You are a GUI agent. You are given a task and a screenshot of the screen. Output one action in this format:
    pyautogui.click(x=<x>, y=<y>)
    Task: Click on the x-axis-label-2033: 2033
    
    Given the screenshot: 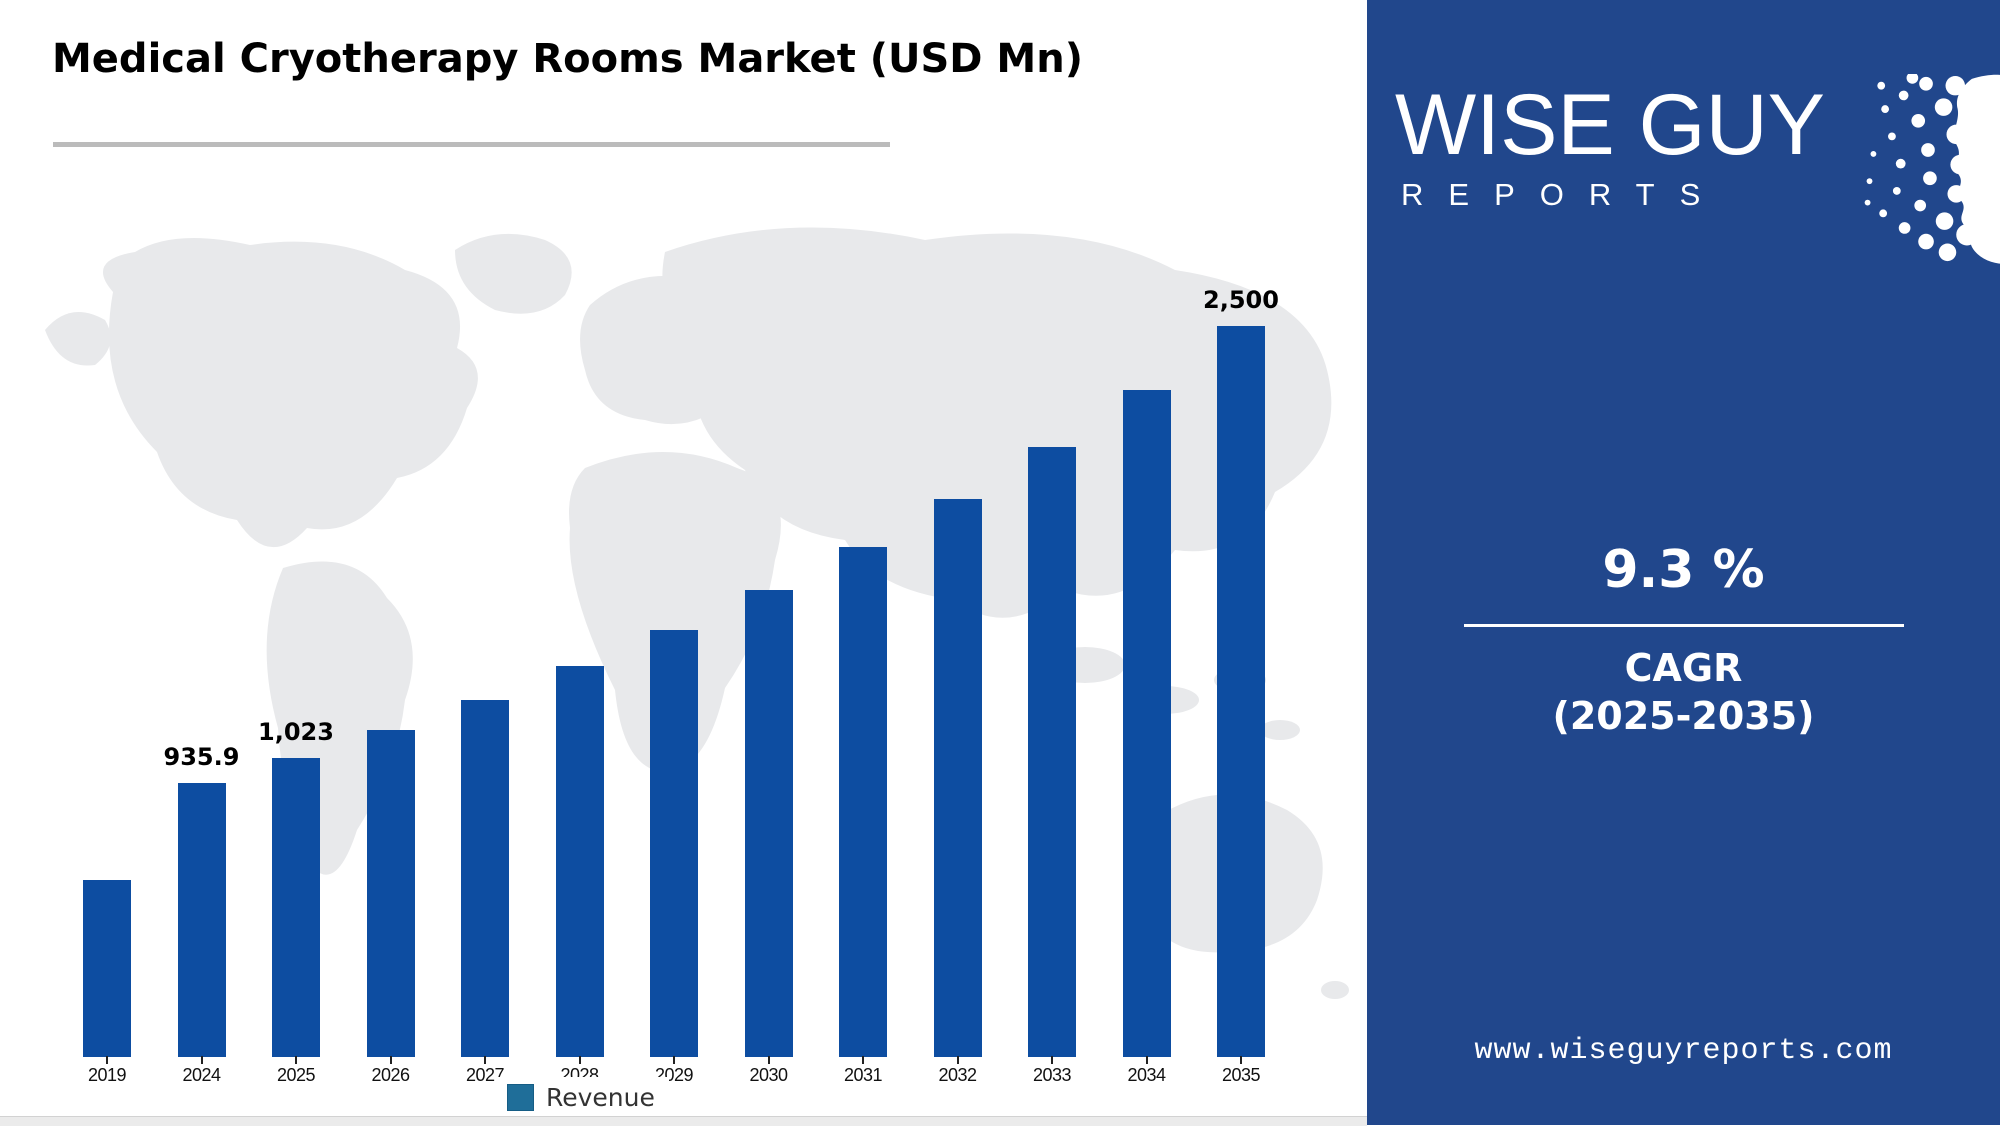 What is the action you would take?
    pyautogui.click(x=1052, y=1075)
    